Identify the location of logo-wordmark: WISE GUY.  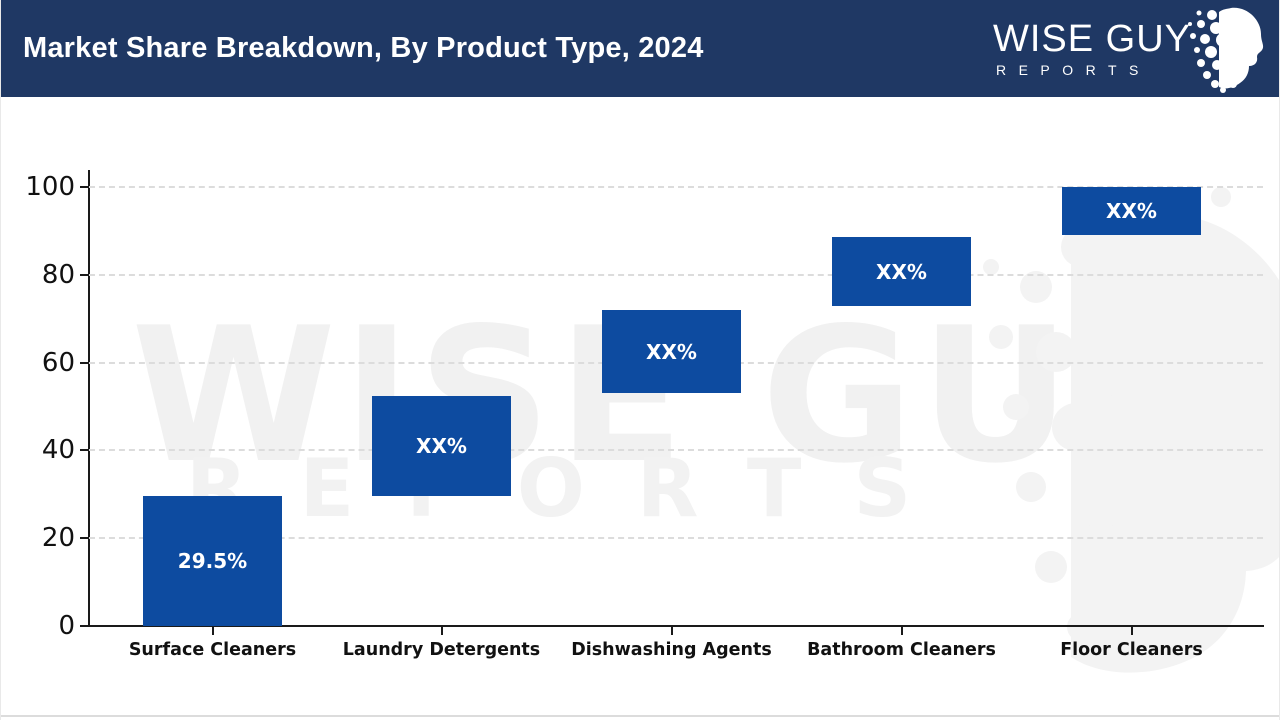
(1091, 39).